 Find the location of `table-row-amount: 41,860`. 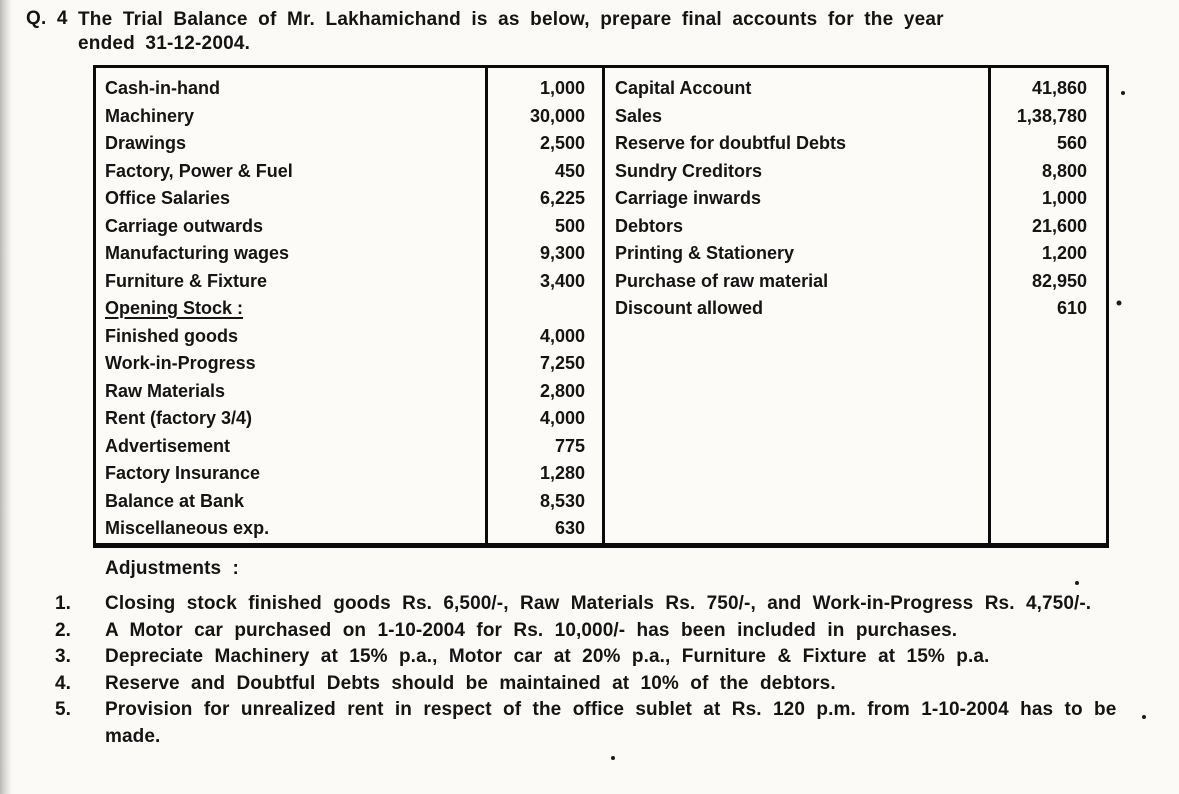

table-row-amount: 41,860 is located at coordinates (1059, 88).